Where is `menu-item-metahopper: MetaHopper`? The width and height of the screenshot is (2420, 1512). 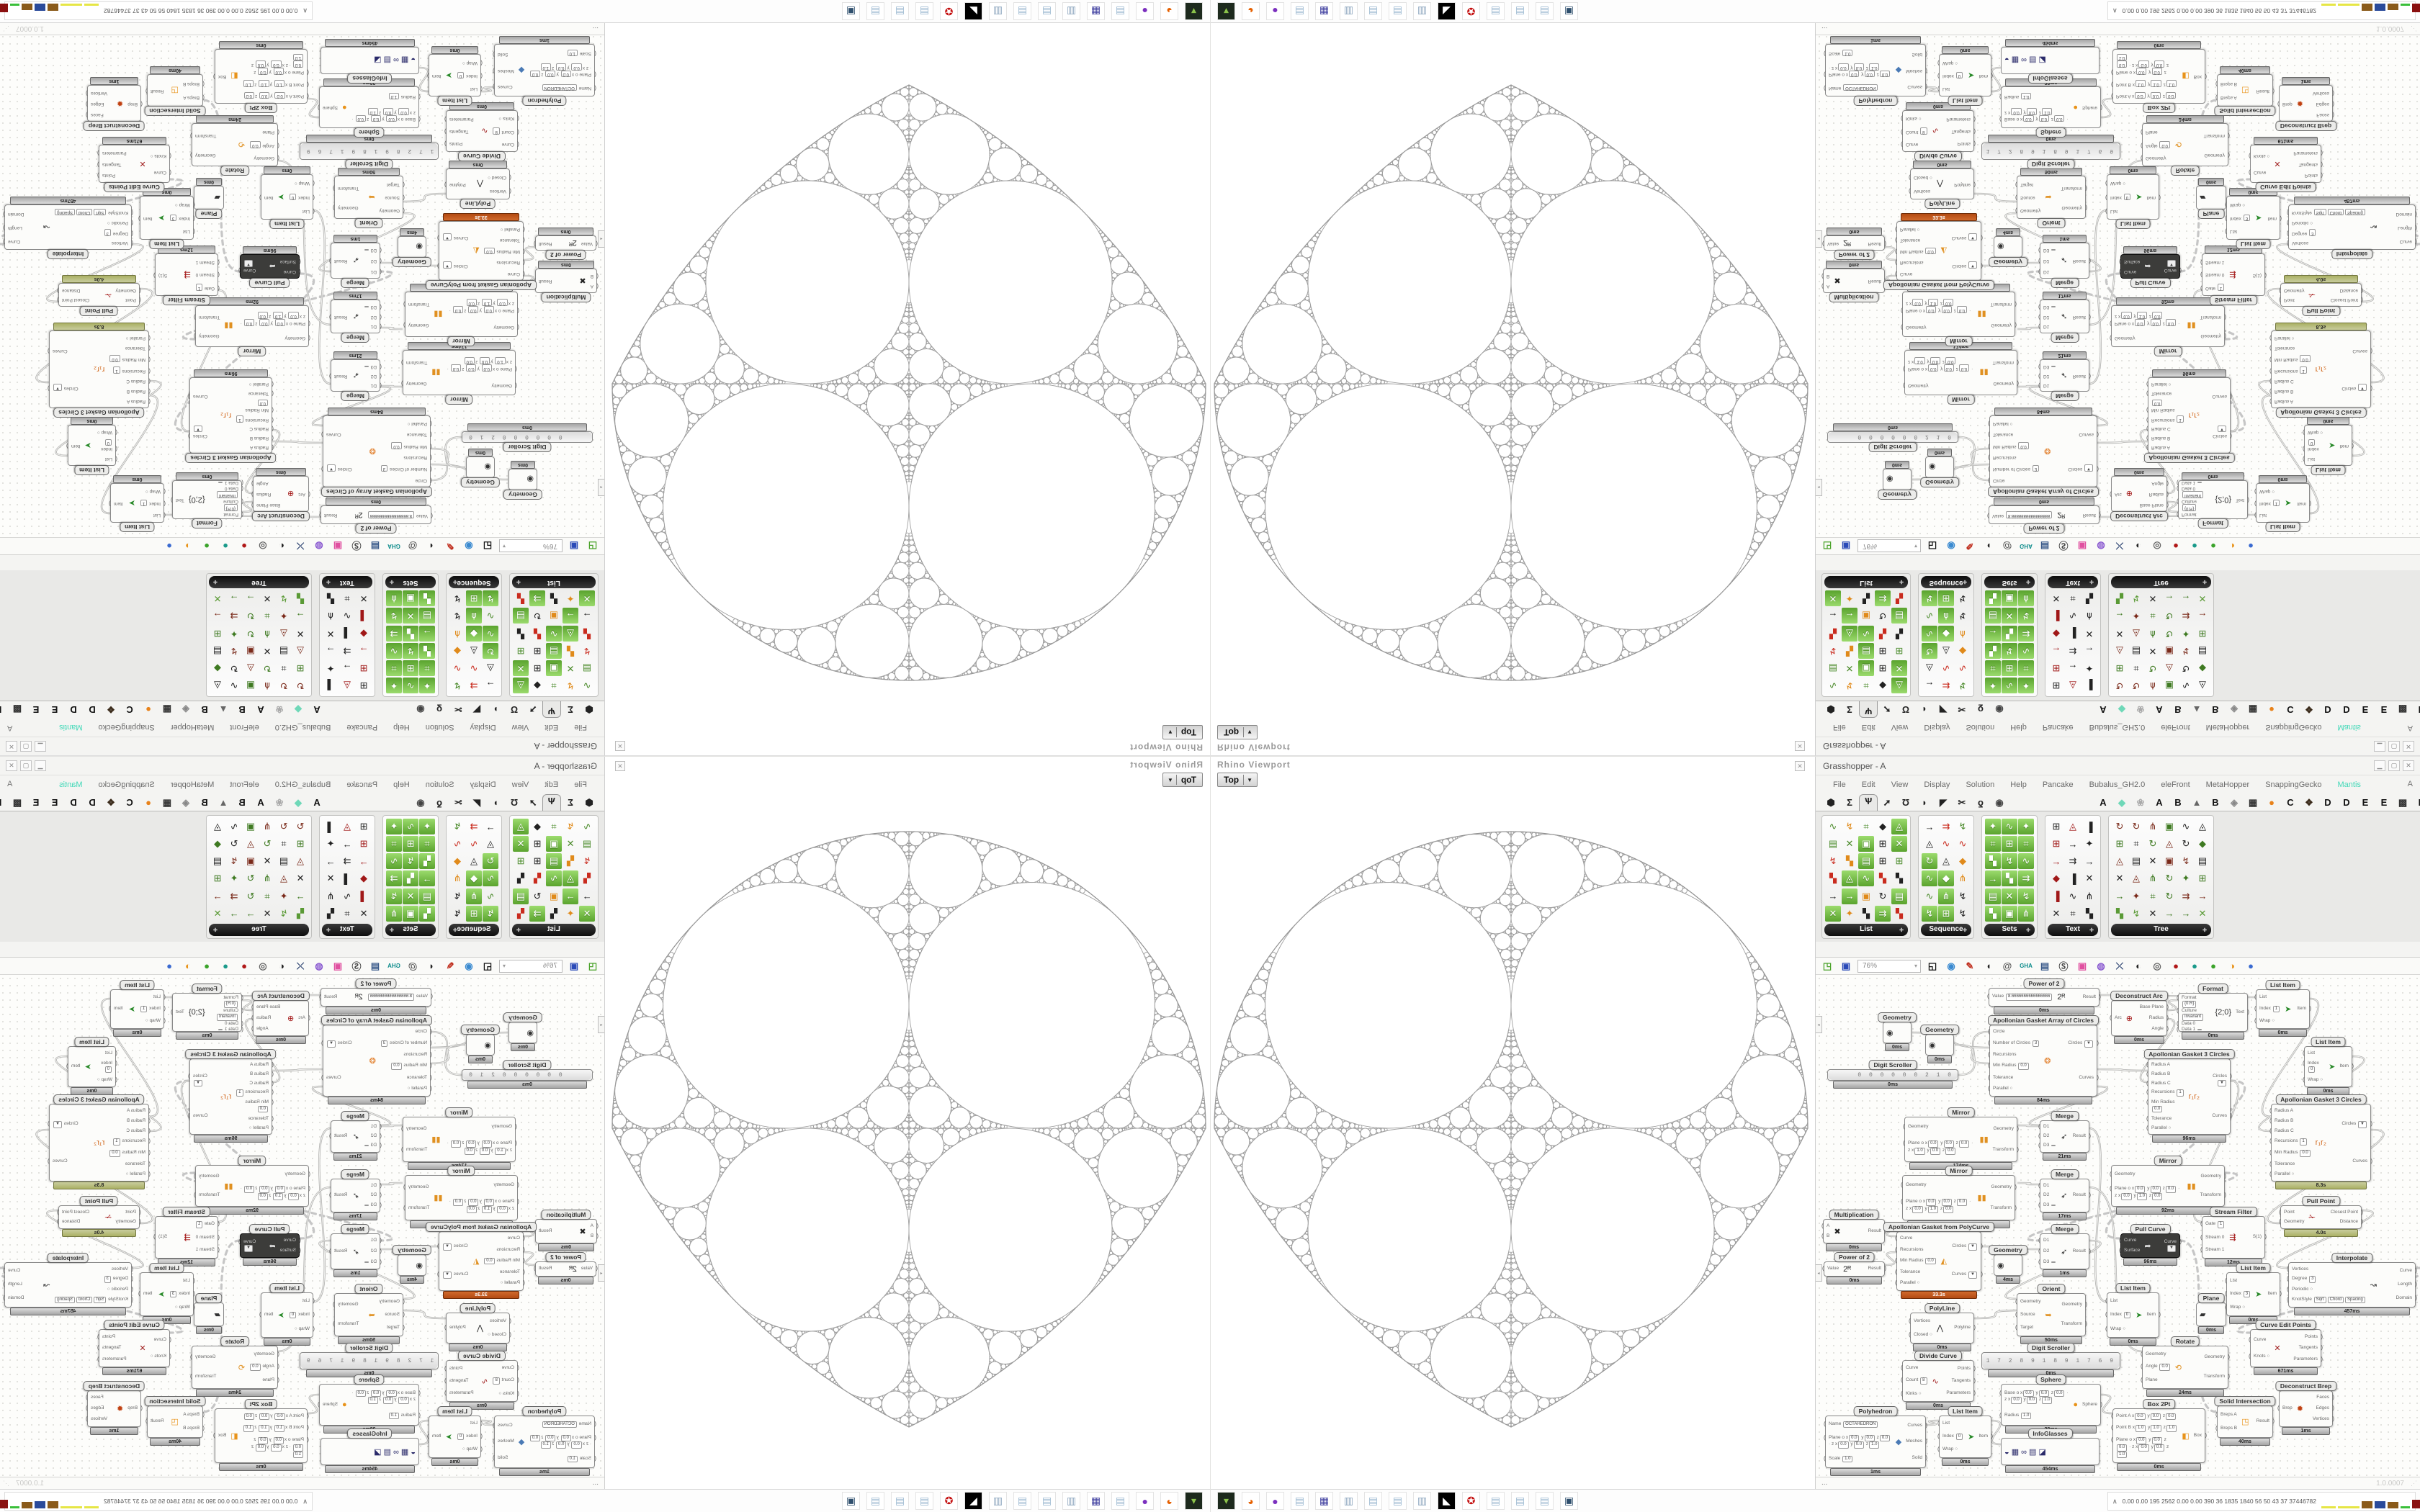 menu-item-metahopper: MetaHopper is located at coordinates (192, 784).